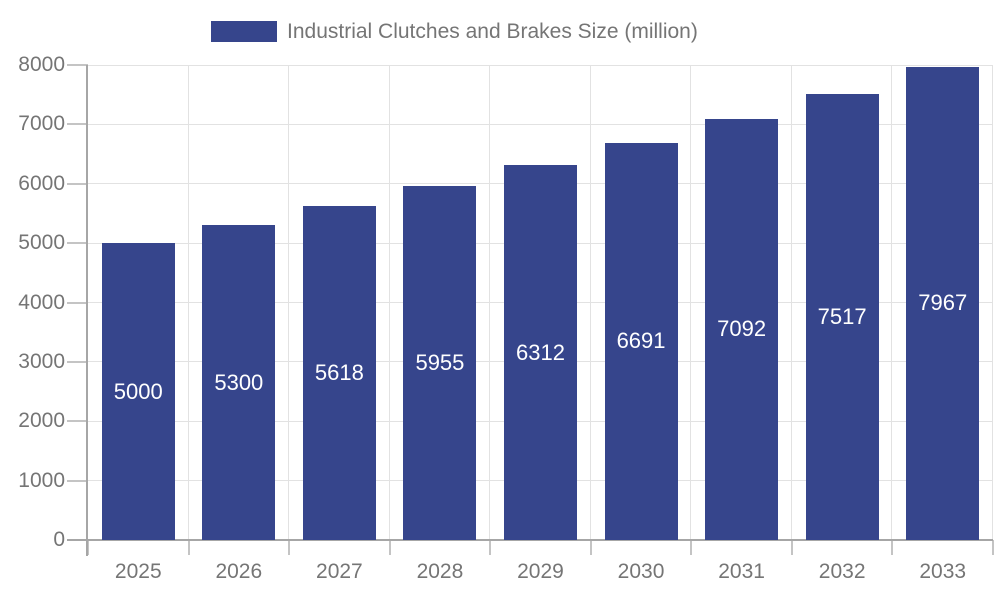  Describe the element at coordinates (244, 31) in the screenshot. I see `legend-swatch-icon` at that location.